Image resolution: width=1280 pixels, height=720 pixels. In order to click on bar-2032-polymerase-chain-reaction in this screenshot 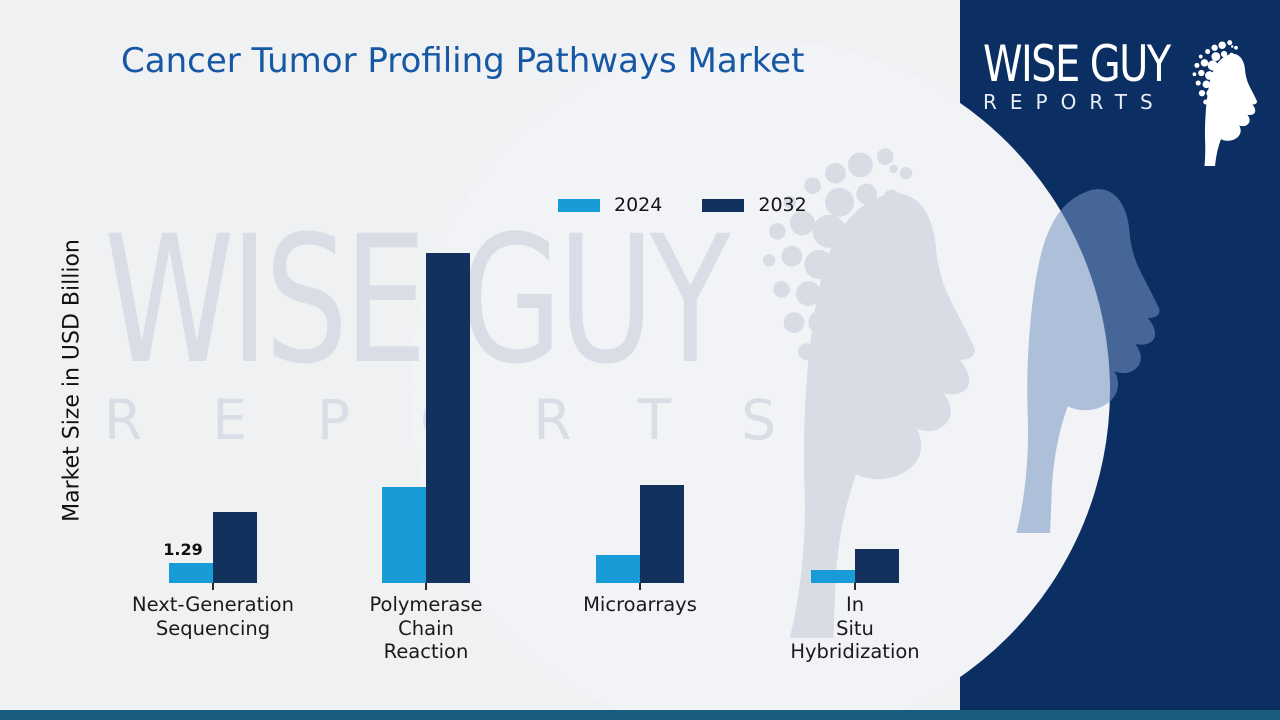, I will do `click(448, 418)`.